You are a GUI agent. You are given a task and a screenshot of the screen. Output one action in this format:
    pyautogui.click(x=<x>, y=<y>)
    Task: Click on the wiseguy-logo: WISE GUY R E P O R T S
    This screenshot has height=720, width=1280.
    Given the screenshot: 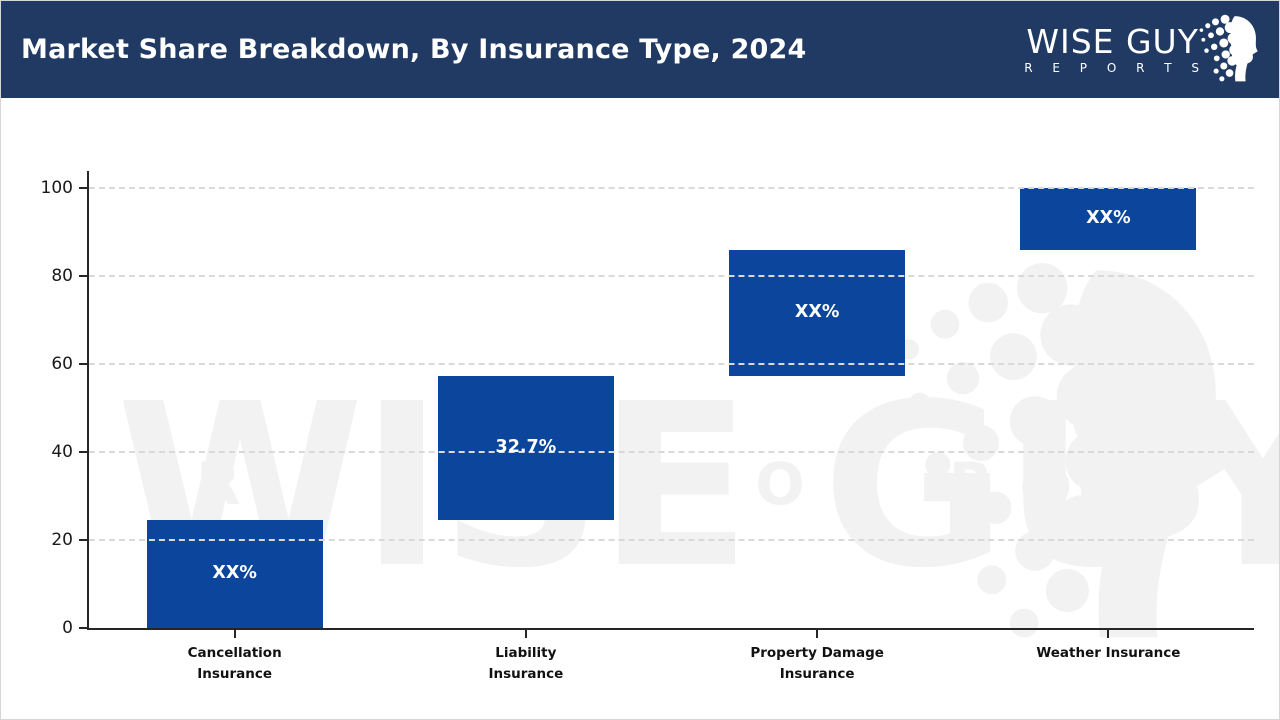 What is the action you would take?
    pyautogui.click(x=1138, y=50)
    